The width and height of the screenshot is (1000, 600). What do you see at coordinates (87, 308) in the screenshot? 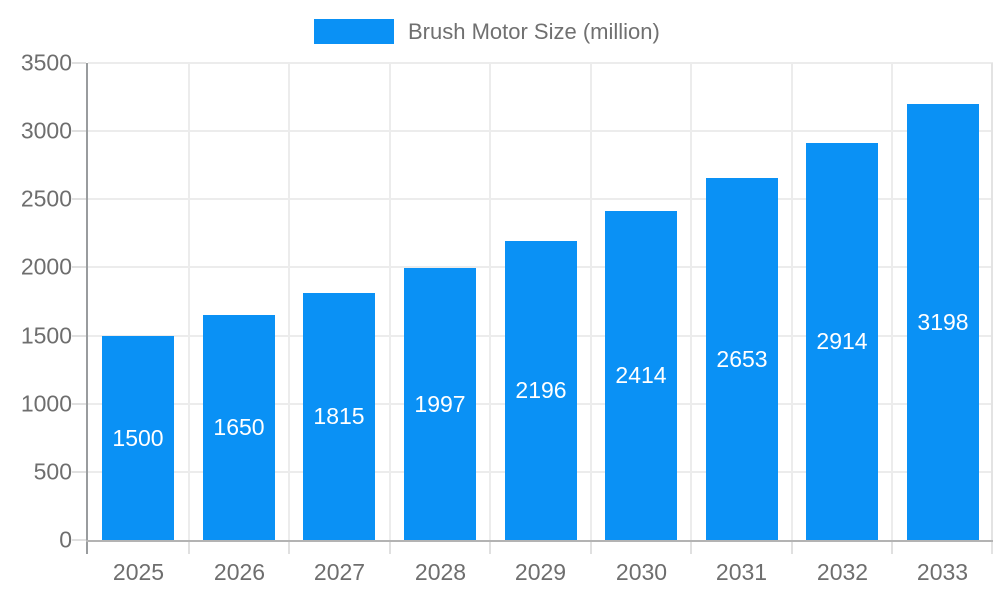
I see `y-axis-line` at bounding box center [87, 308].